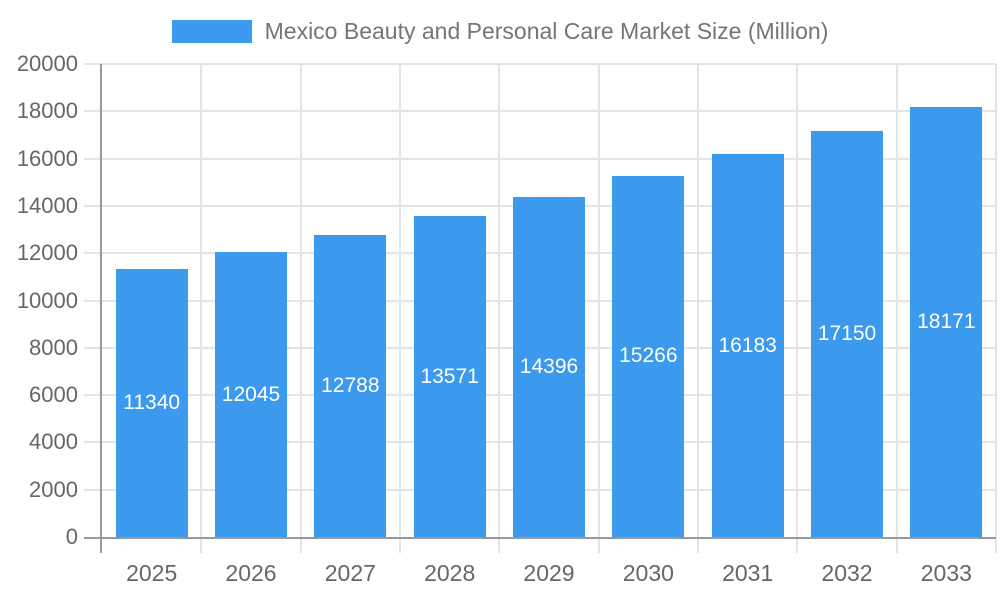  What do you see at coordinates (47, 63) in the screenshot?
I see `y-axis-label: 20000` at bounding box center [47, 63].